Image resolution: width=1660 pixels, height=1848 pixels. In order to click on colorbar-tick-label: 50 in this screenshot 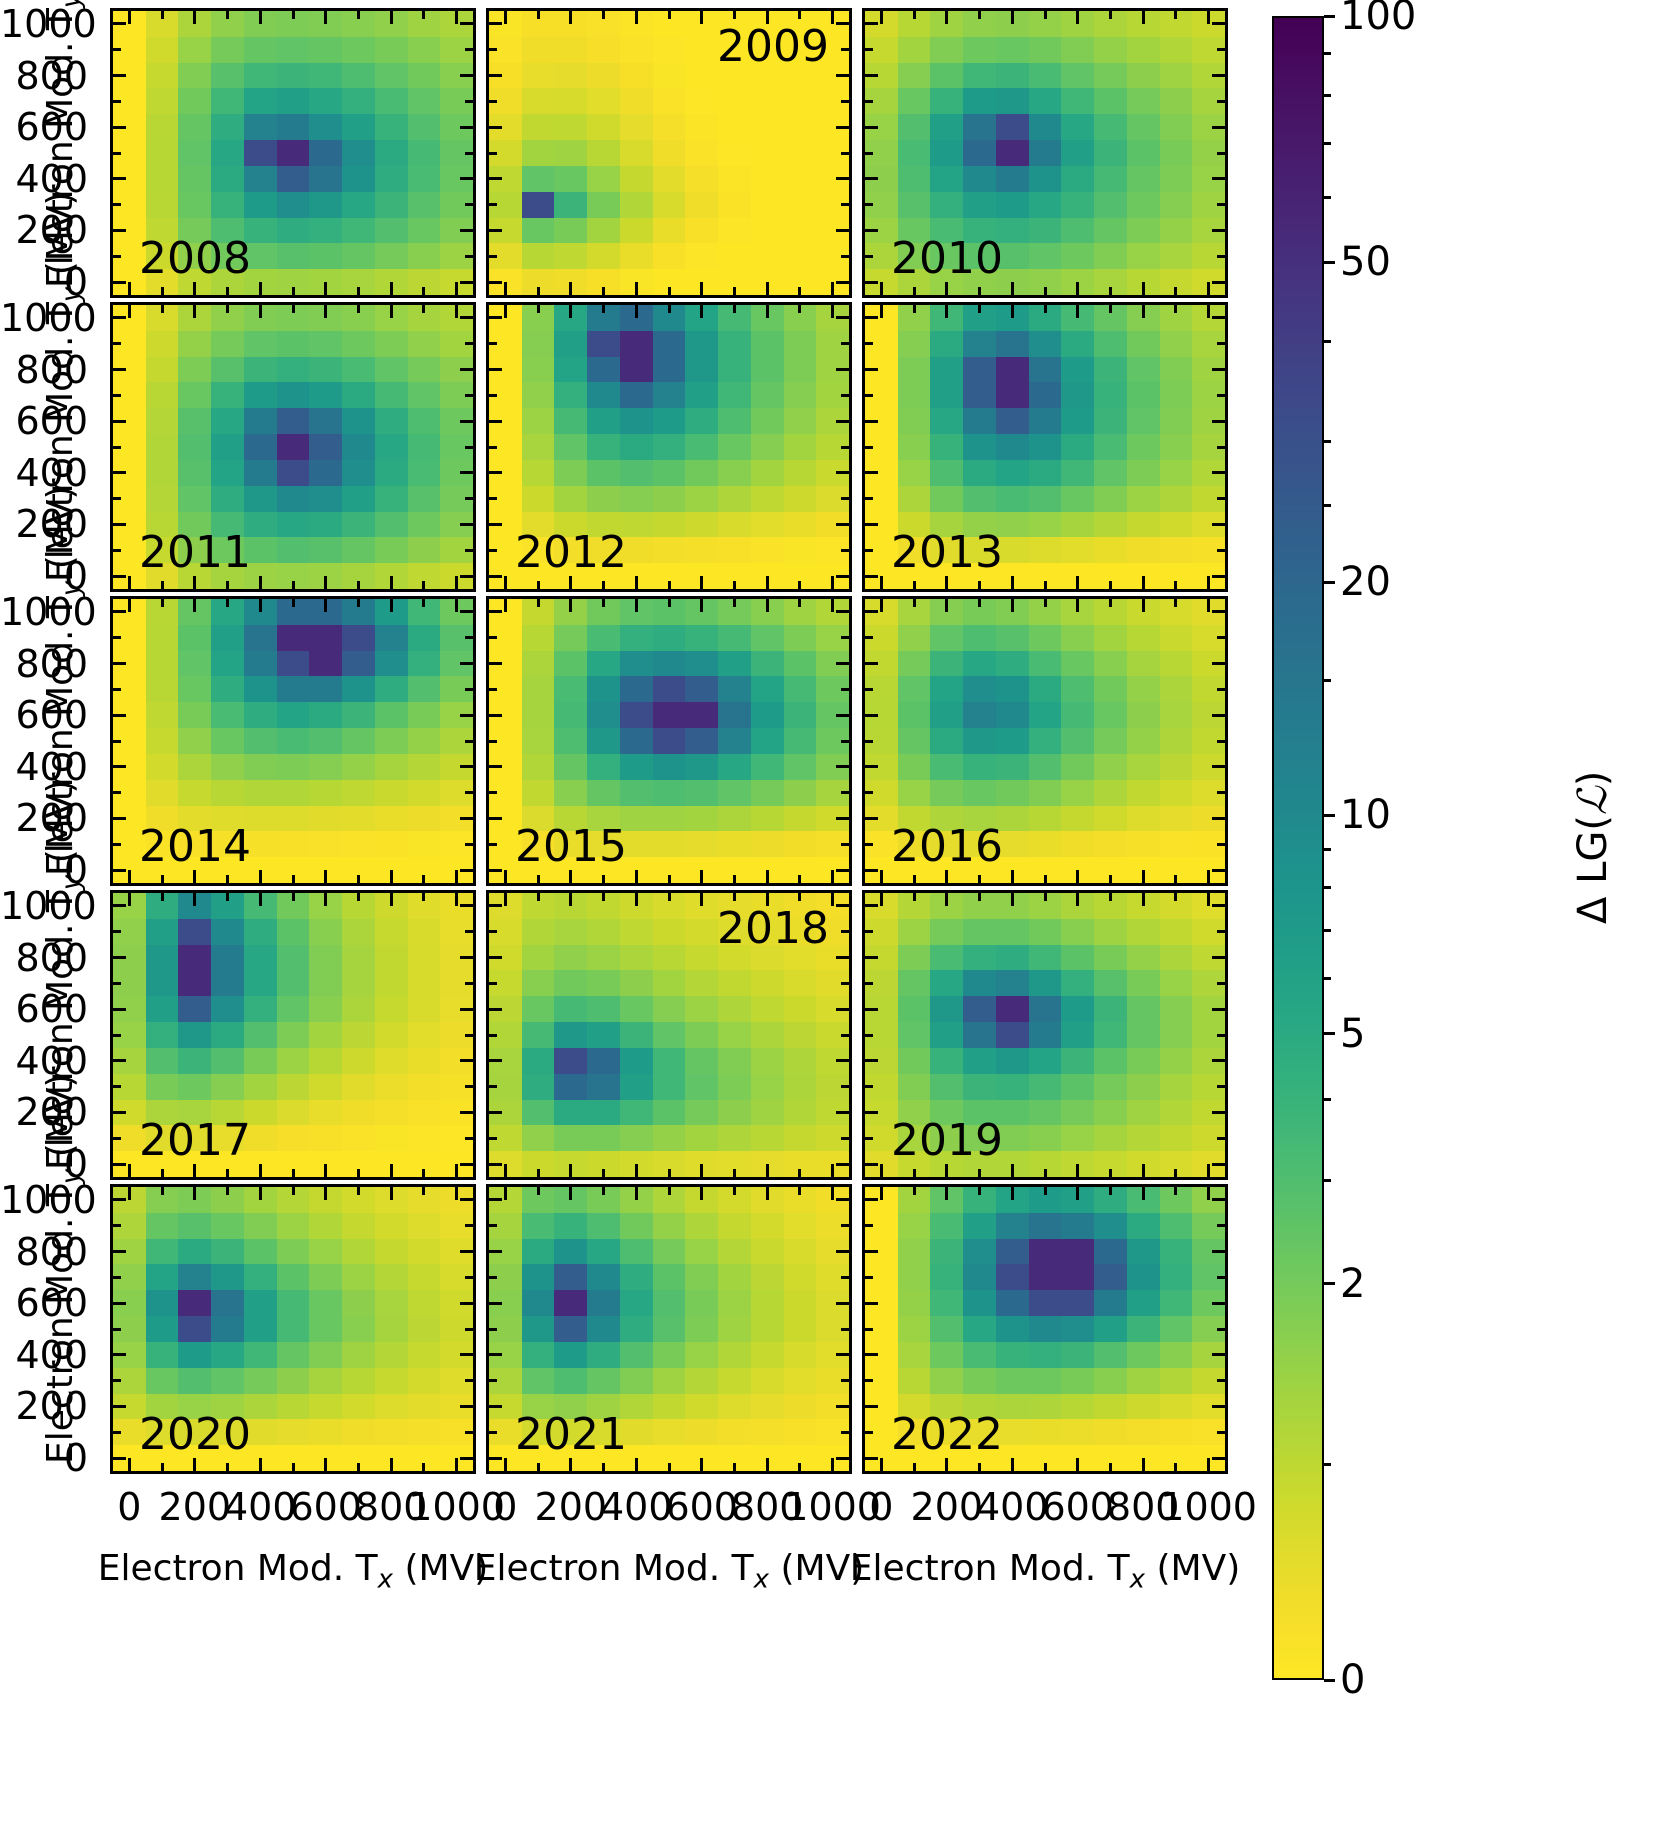, I will do `click(1365, 262)`.